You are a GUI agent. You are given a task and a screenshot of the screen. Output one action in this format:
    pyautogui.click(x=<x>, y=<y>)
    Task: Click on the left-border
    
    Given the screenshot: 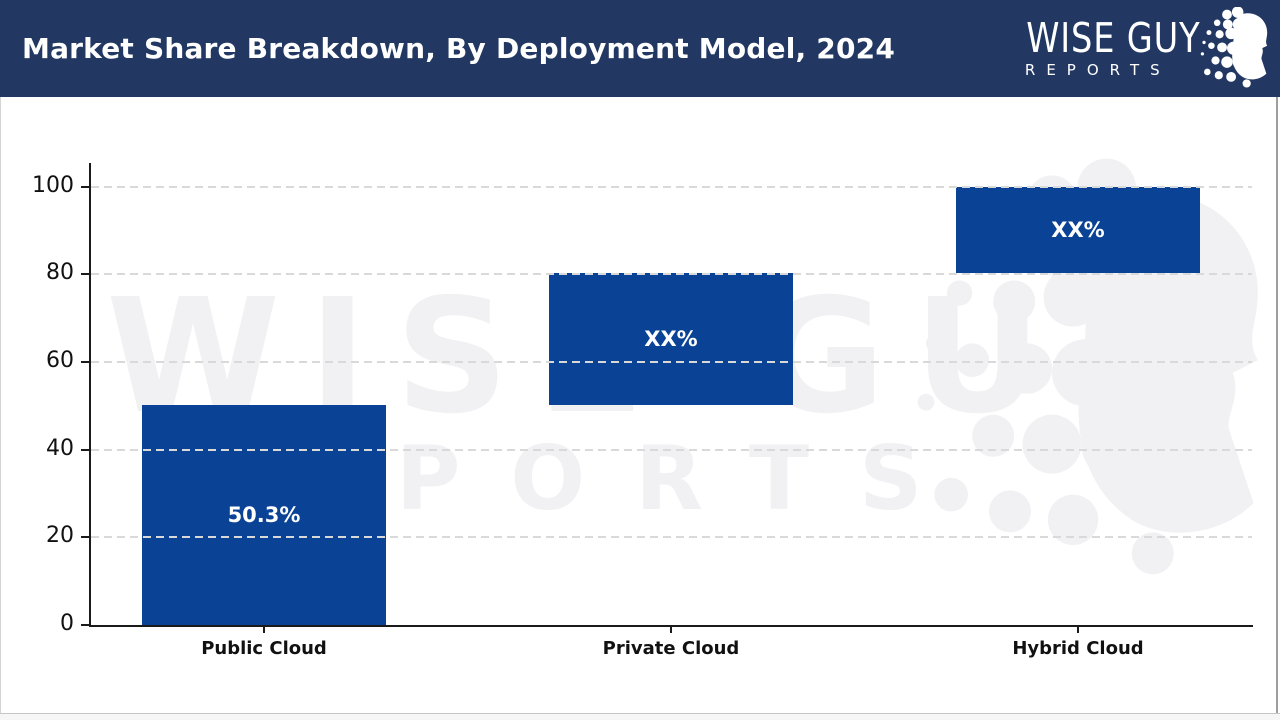 What is the action you would take?
    pyautogui.click(x=0, y=405)
    